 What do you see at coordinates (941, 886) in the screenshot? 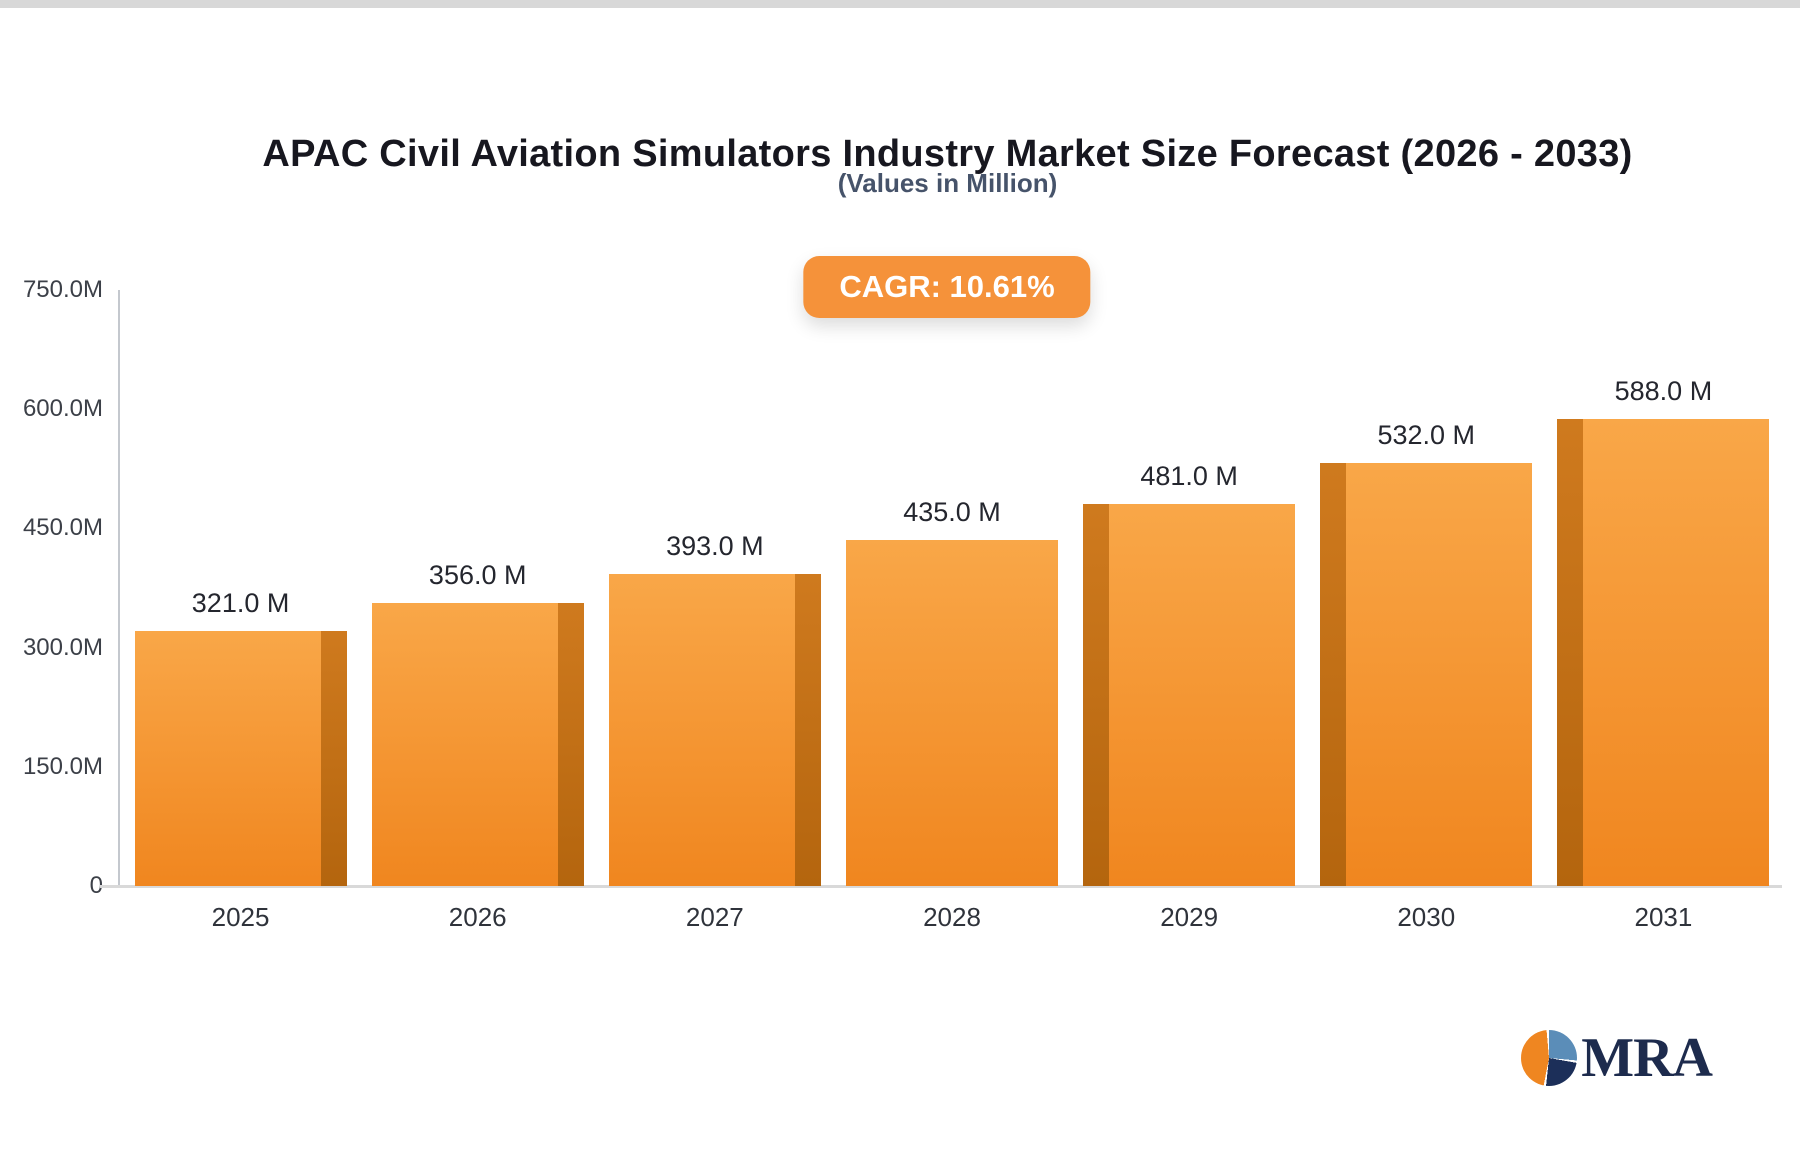
I see `x-axis-line` at bounding box center [941, 886].